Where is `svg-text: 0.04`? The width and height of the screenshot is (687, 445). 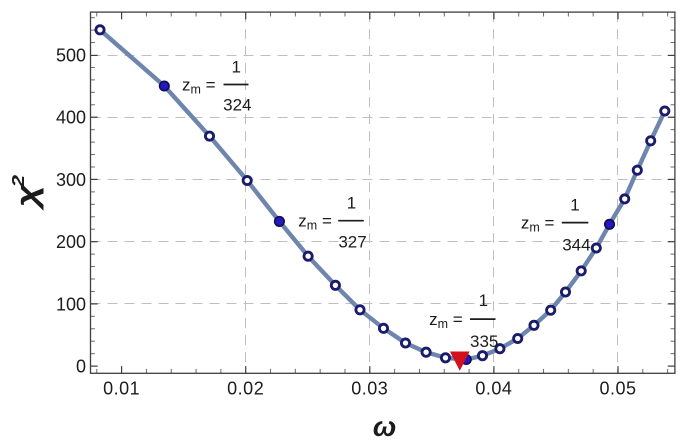
svg-text: 0.04 is located at coordinates (493, 389).